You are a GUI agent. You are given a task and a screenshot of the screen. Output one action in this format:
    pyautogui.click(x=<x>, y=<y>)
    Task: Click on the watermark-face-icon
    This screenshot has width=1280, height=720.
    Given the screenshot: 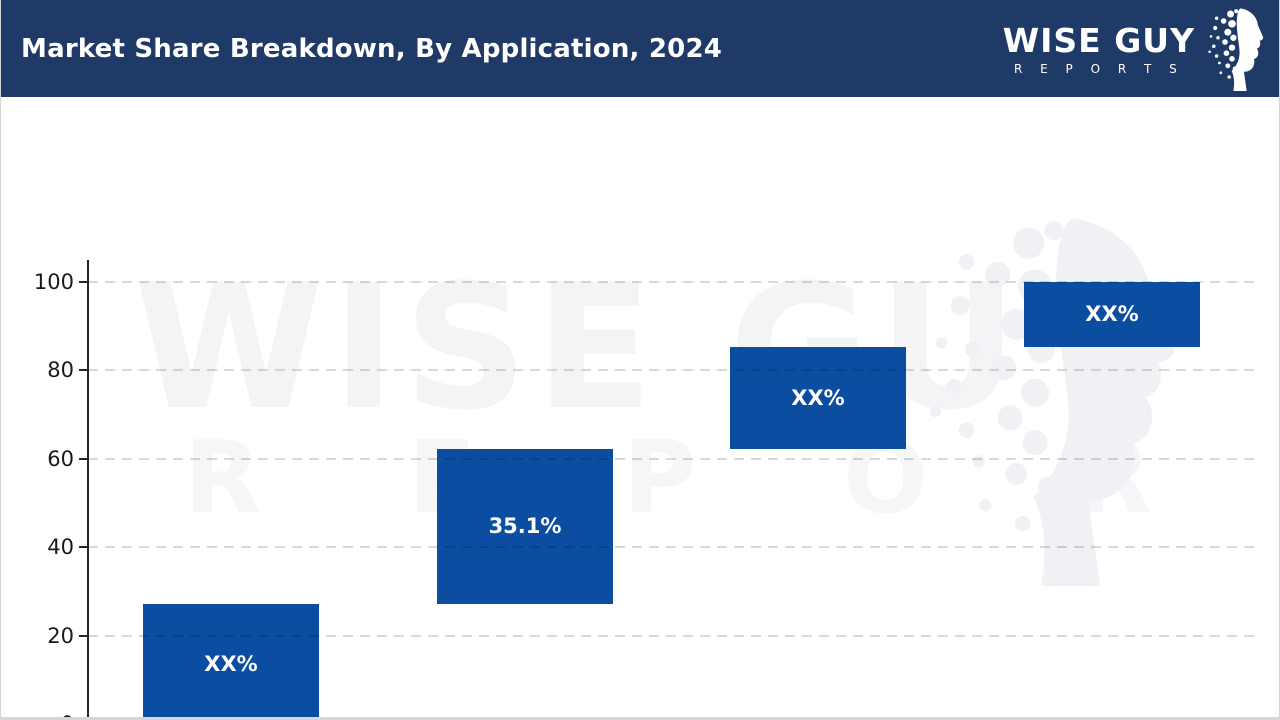 What is the action you would take?
    pyautogui.click(x=1035, y=399)
    